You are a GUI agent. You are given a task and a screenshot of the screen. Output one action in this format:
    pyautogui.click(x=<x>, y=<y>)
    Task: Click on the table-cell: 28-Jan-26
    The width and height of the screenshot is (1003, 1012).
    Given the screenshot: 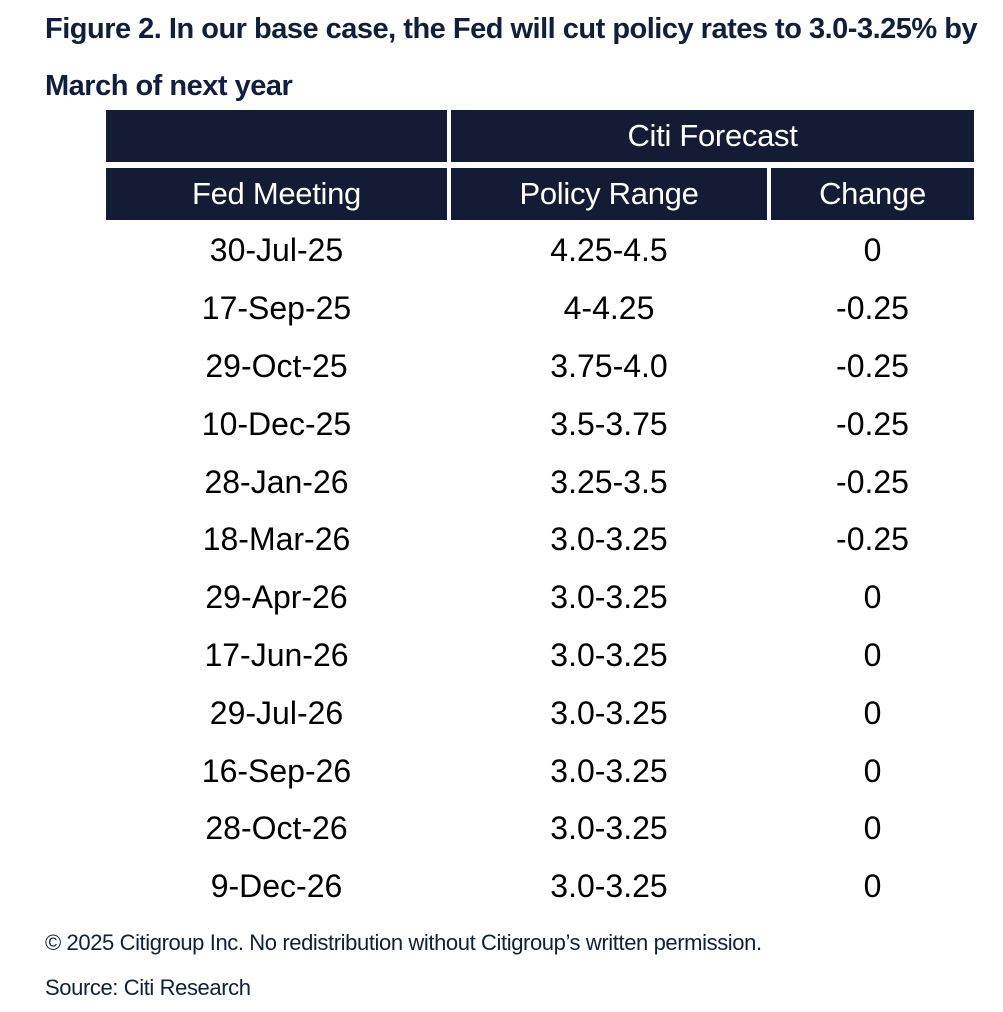 What is the action you would take?
    pyautogui.click(x=276, y=481)
    